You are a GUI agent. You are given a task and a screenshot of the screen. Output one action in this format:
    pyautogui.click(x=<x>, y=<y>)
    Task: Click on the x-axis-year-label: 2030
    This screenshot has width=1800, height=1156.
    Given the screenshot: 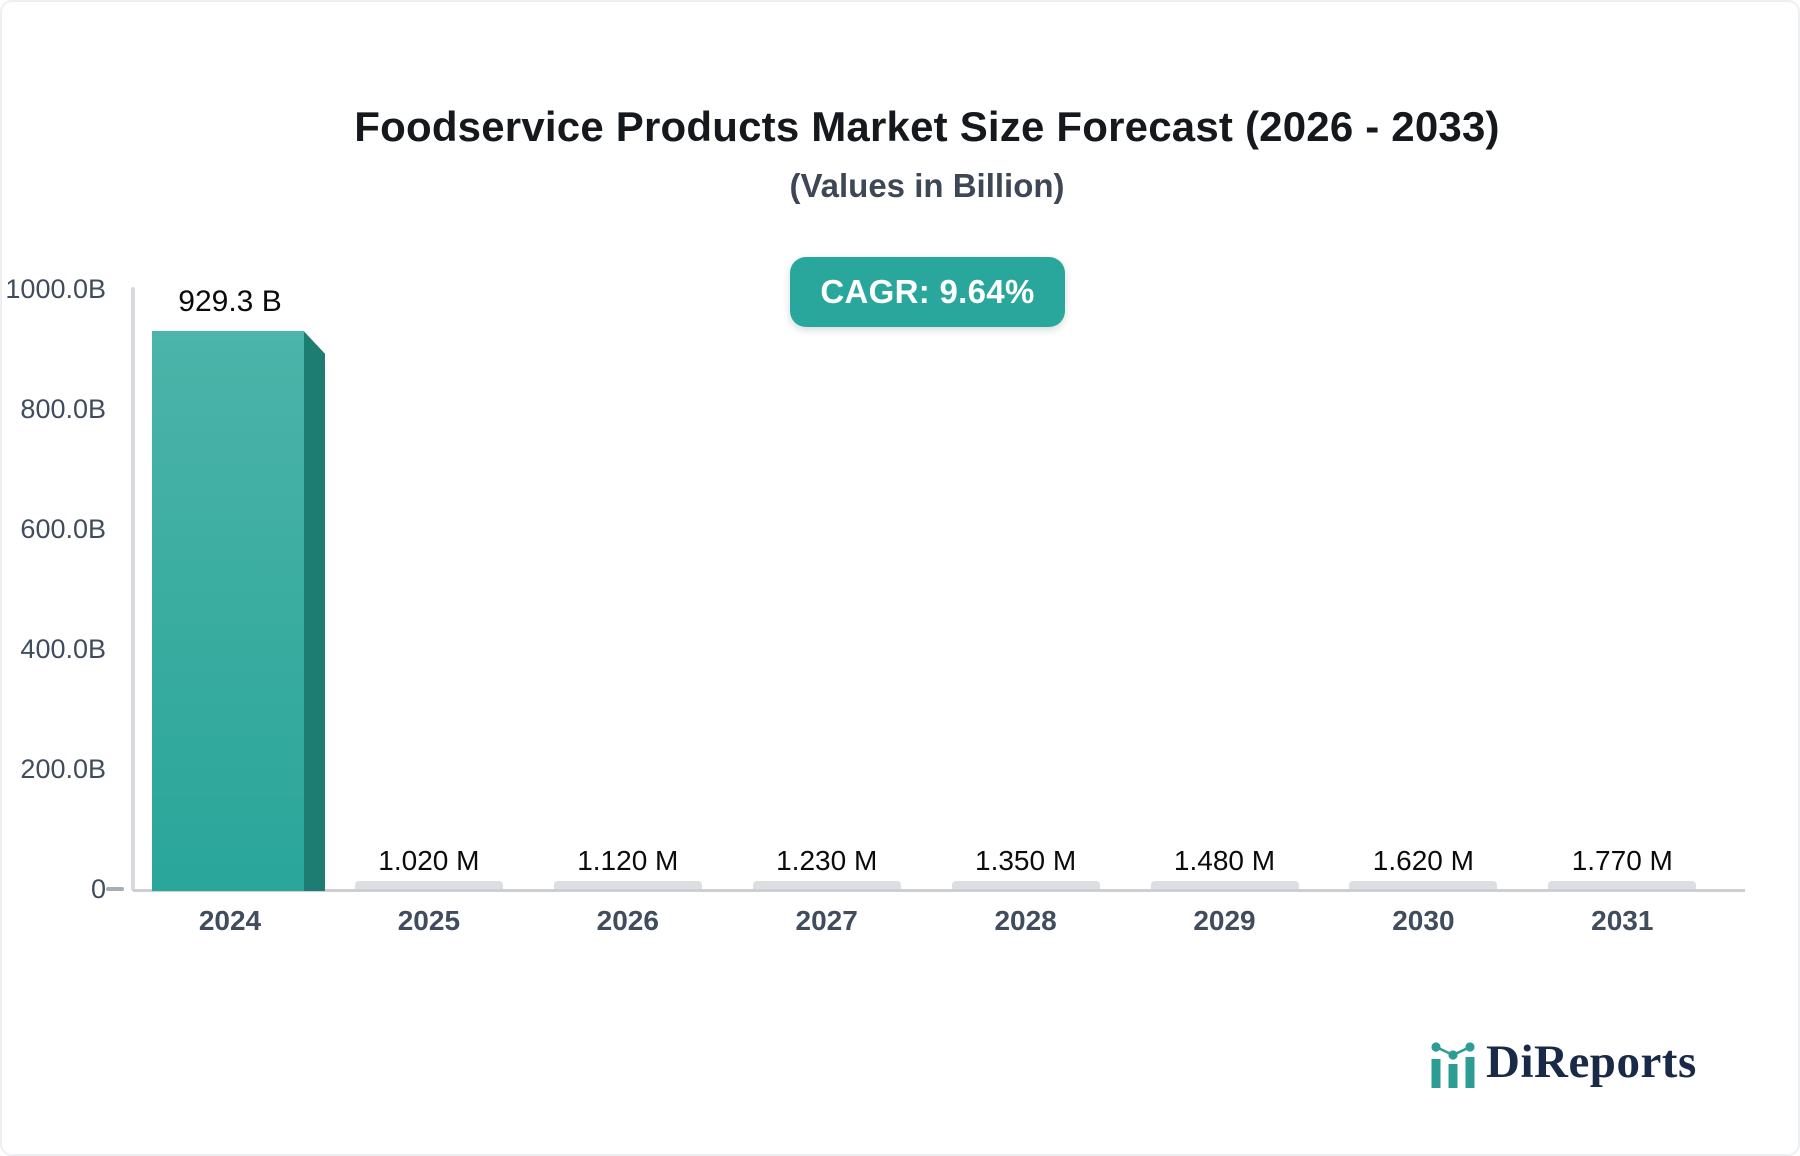 What is the action you would take?
    pyautogui.click(x=1423, y=920)
    